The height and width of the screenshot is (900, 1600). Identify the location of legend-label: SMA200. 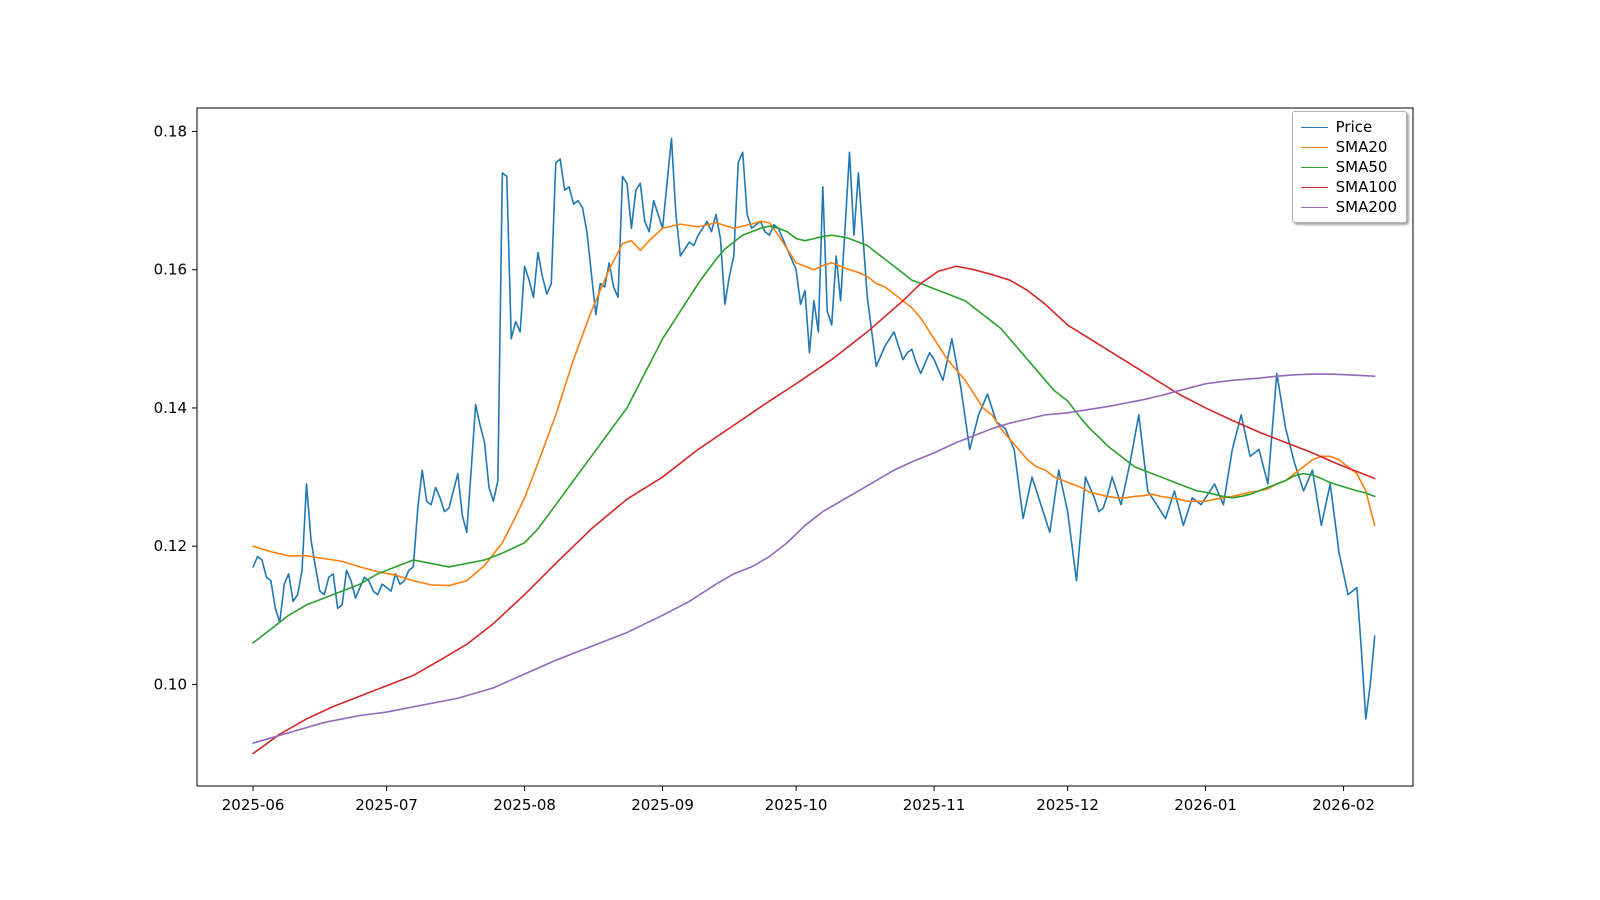
(1366, 207).